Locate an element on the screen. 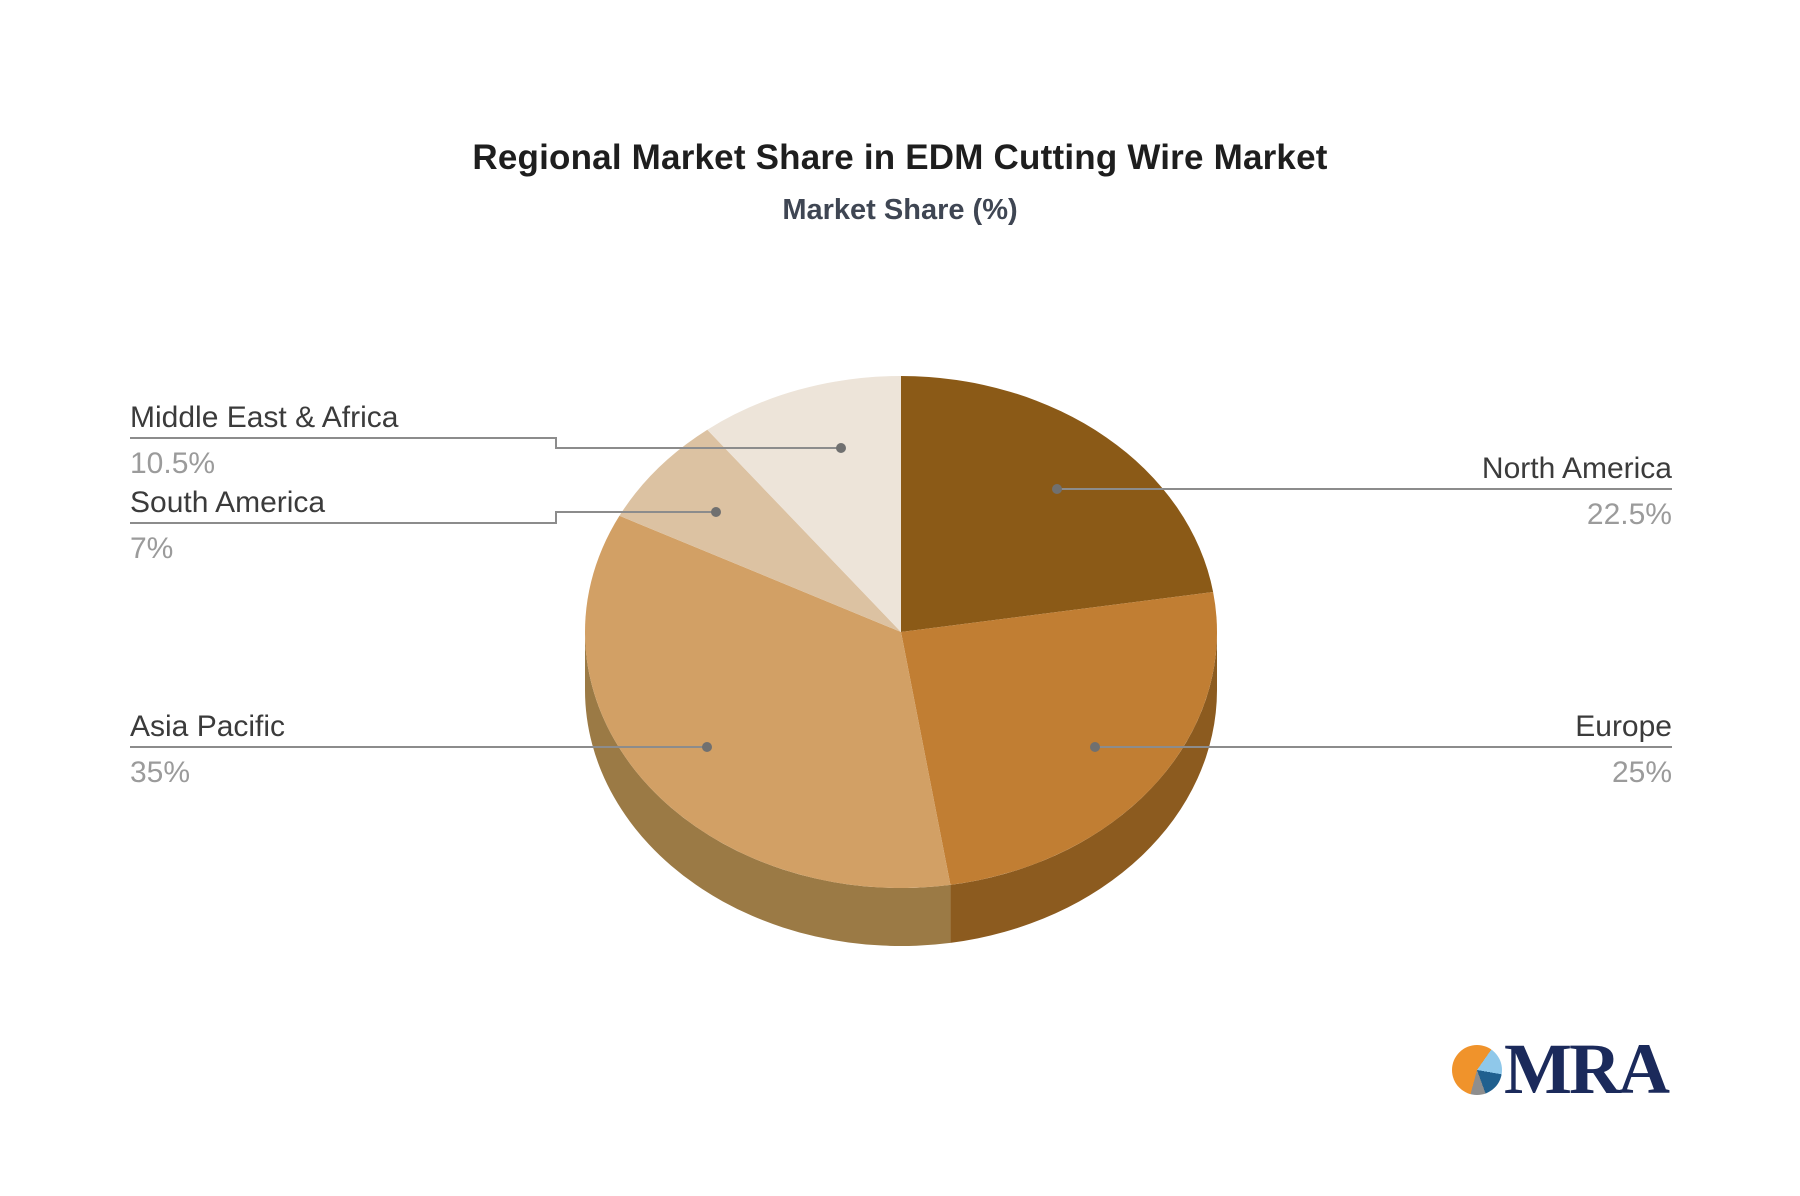 This screenshot has height=1196, width=1800. leader-dot-europe is located at coordinates (1095, 747).